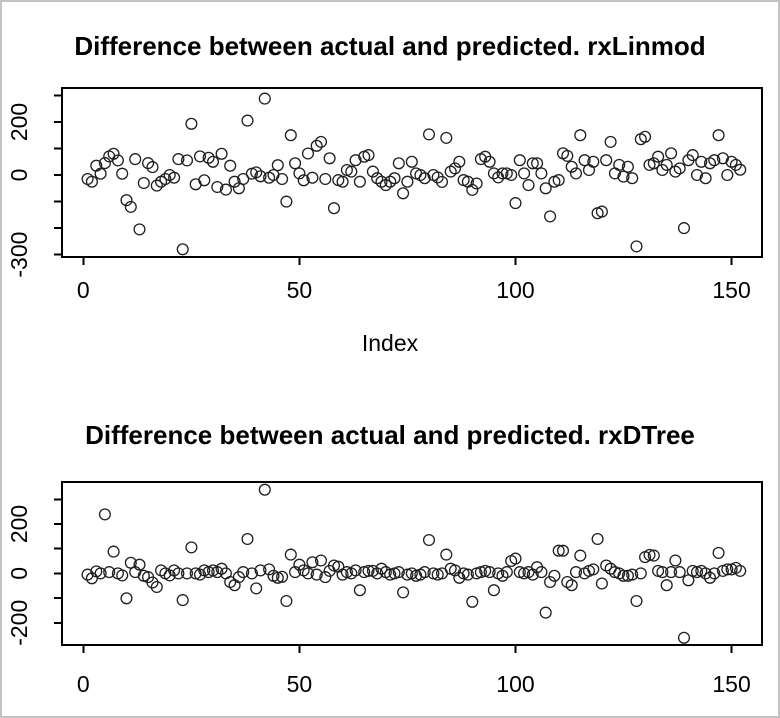 The image size is (780, 718). Describe the element at coordinates (390, 343) in the screenshot. I see `x-axis-label-index: Index` at that location.